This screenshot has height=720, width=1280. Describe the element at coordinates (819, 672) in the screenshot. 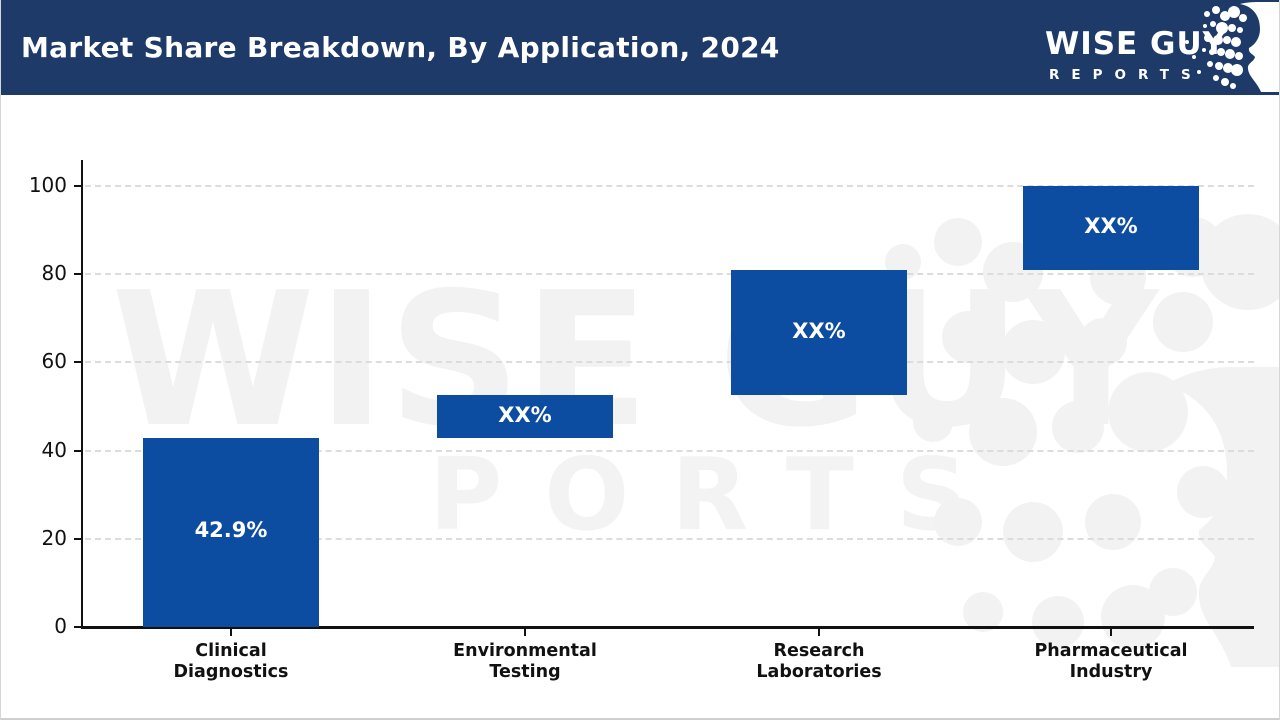

I see `x-category-label-line: Laboratories` at that location.